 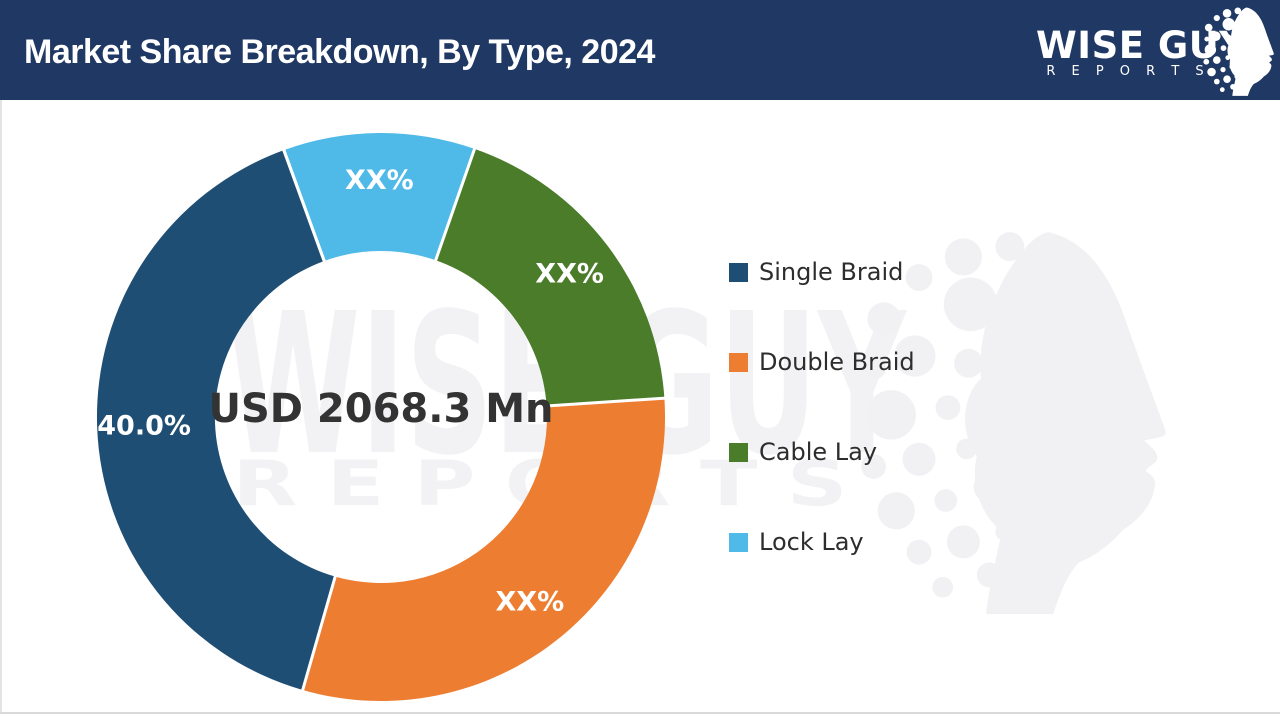 I want to click on legend-label-double-braid: Double Braid, so click(x=837, y=362).